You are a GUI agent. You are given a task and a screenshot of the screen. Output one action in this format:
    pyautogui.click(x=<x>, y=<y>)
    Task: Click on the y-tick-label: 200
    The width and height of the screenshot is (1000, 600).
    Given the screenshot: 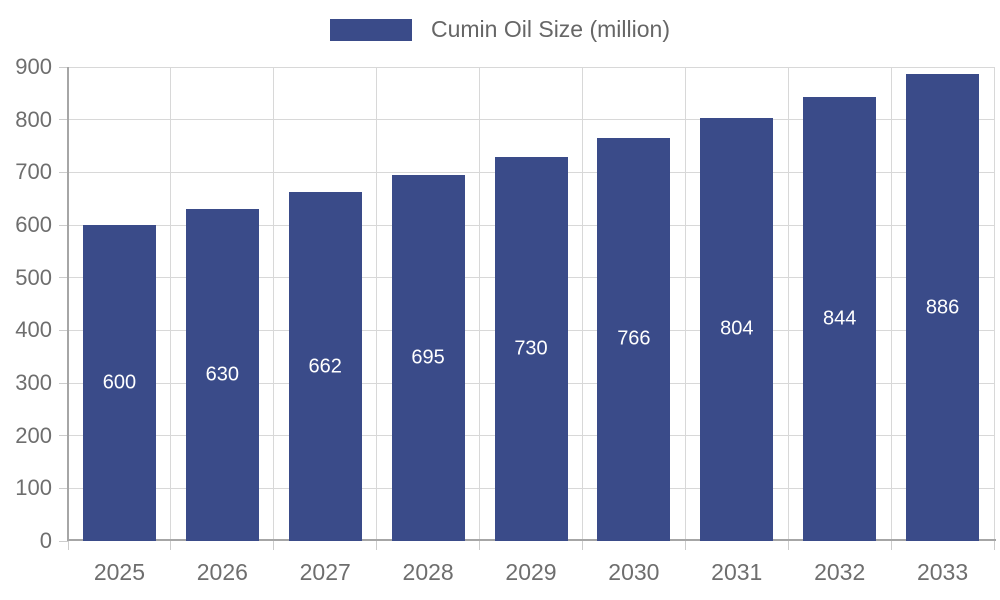 What is the action you would take?
    pyautogui.click(x=33, y=435)
    